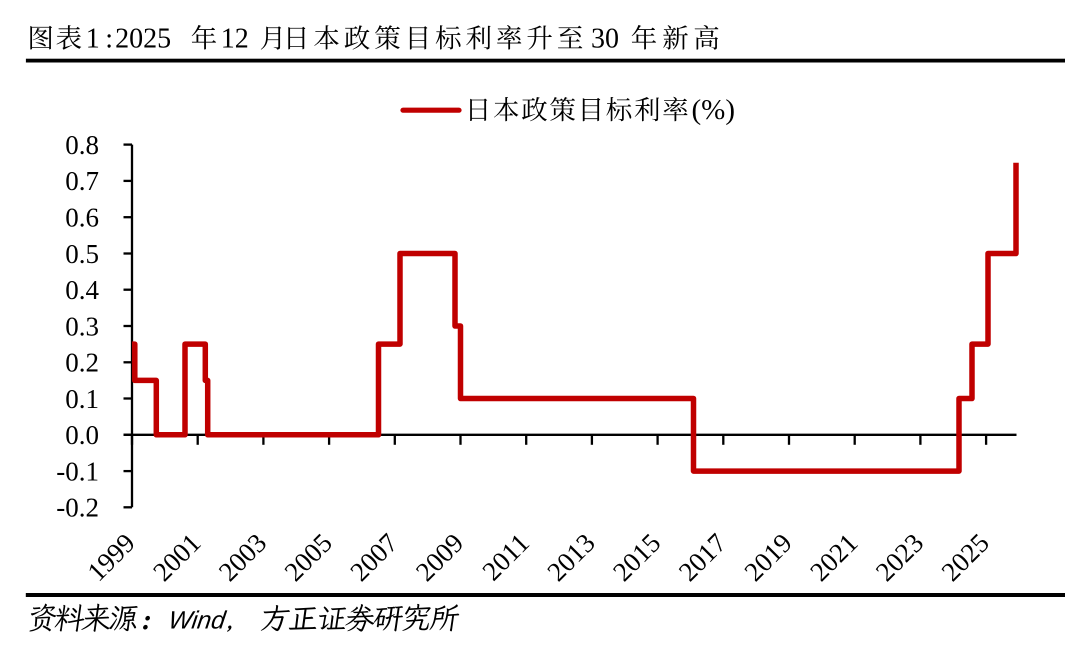 This screenshot has height=647, width=1080. What do you see at coordinates (82, 218) in the screenshot?
I see `svg-text: 0.6` at bounding box center [82, 218].